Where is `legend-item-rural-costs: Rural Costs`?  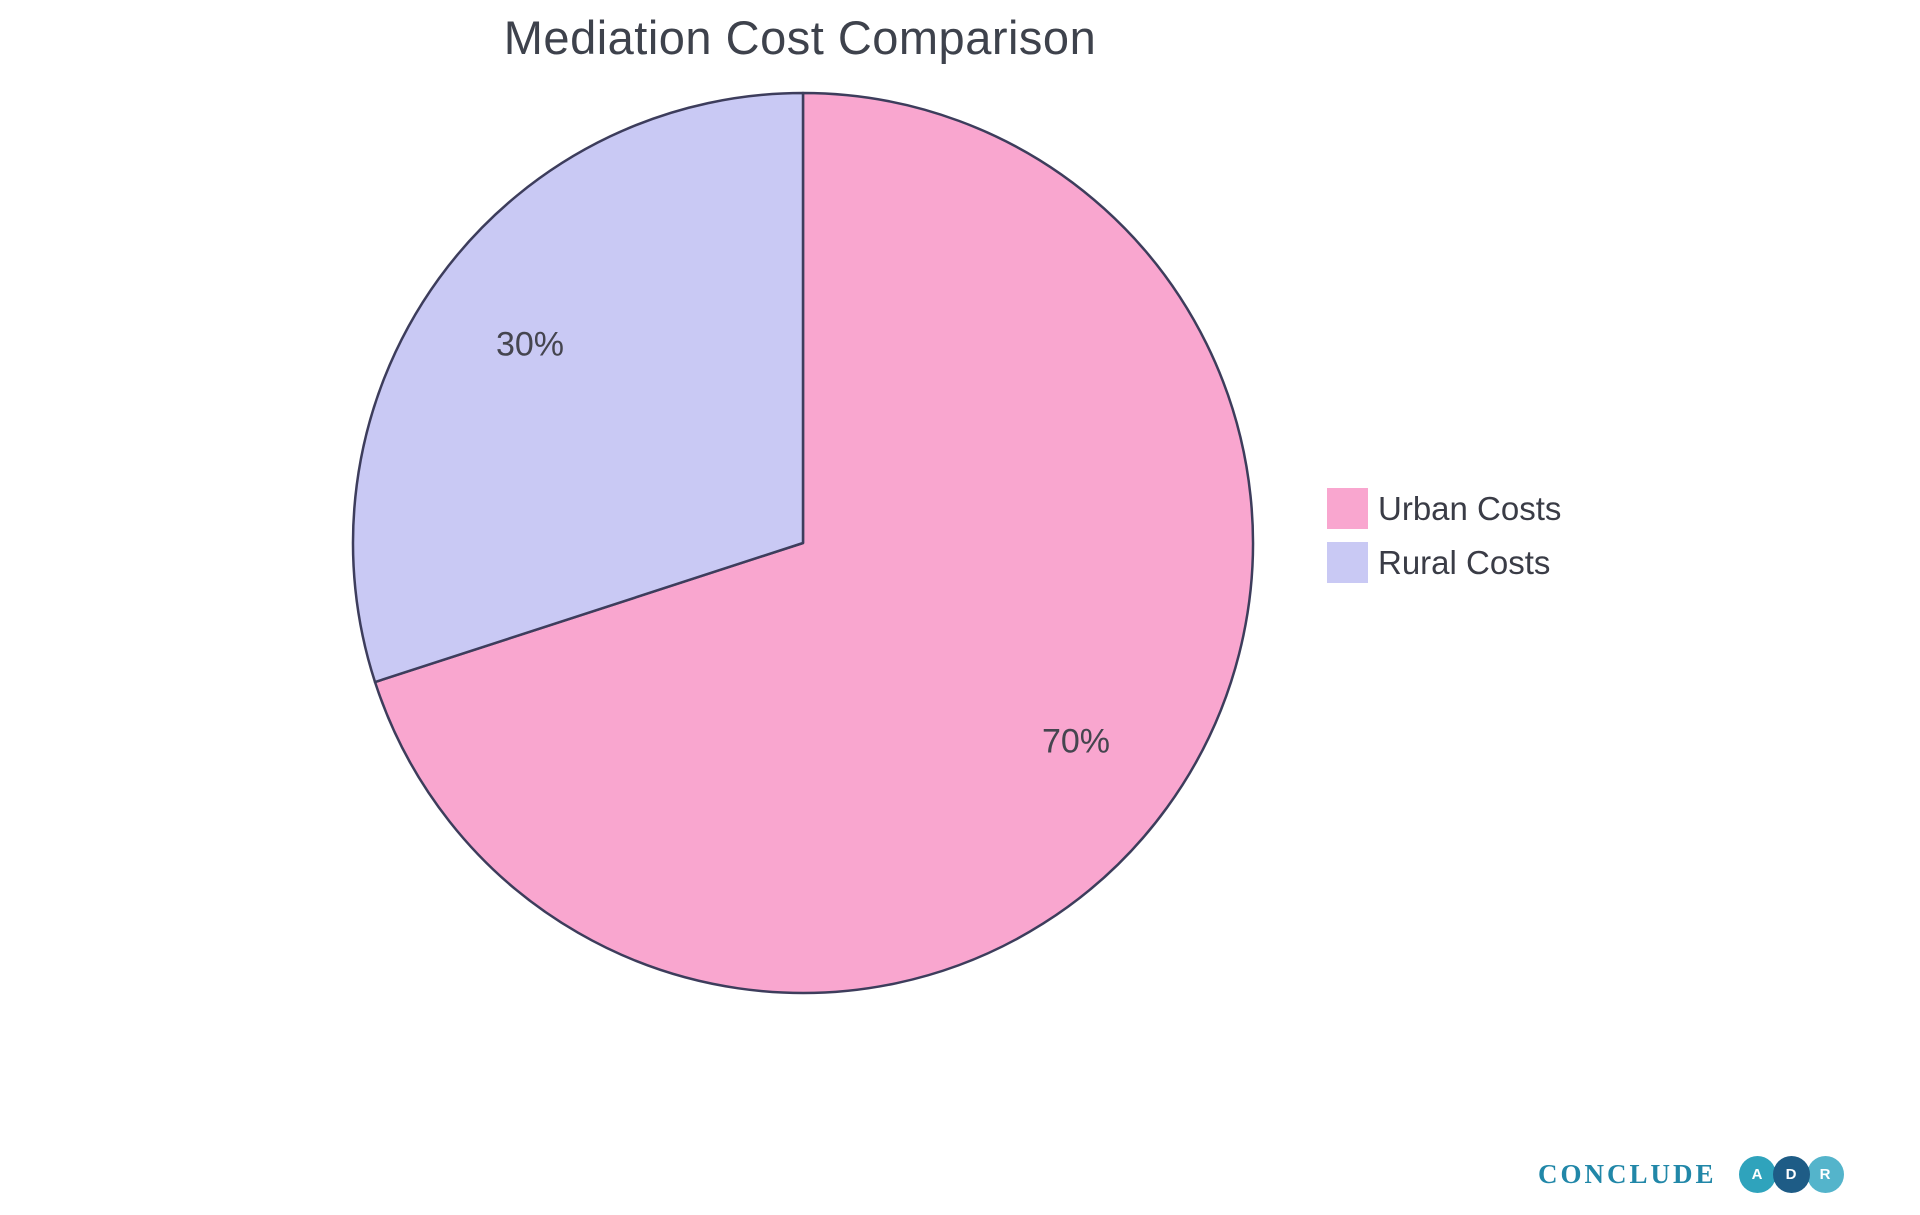
legend-item-rural-costs: Rural Costs is located at coordinates (1444, 562).